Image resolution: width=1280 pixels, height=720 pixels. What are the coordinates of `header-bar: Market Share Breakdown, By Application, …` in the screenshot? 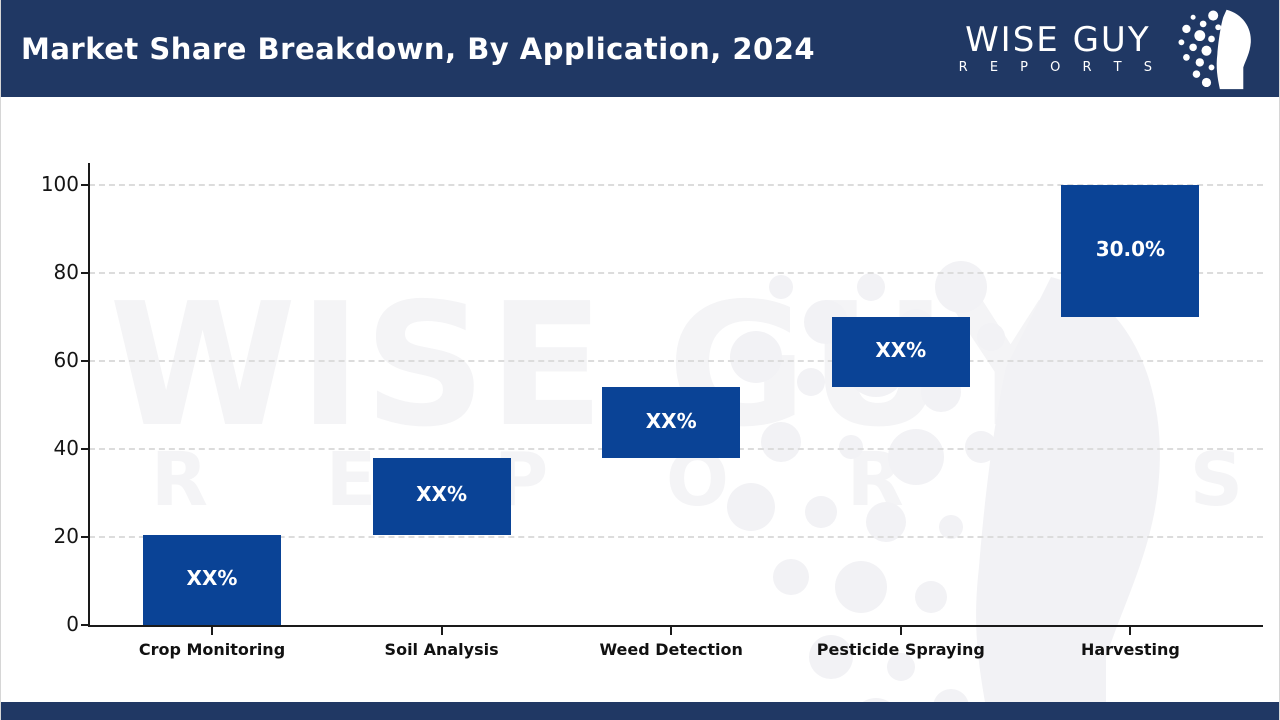 It's located at (640, 48).